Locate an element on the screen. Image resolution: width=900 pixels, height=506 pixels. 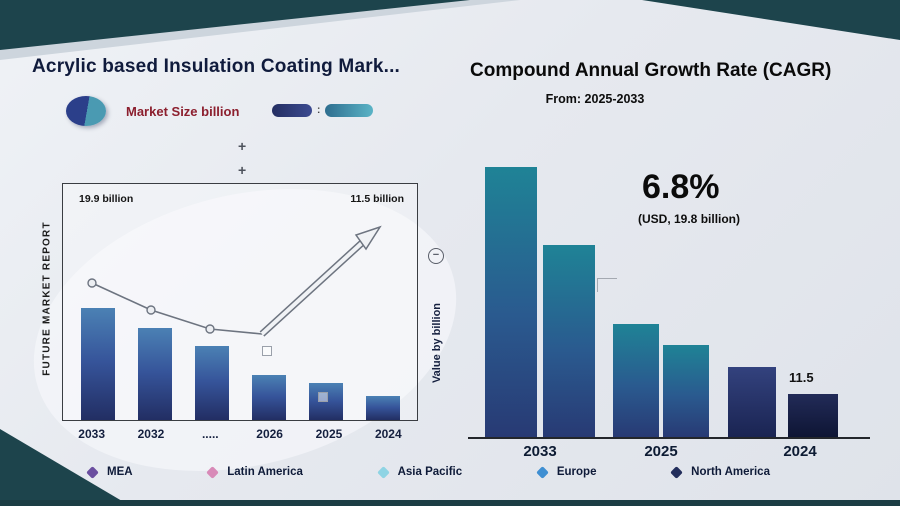
bar-value-annotation: 11.5 is located at coordinates (801, 377).